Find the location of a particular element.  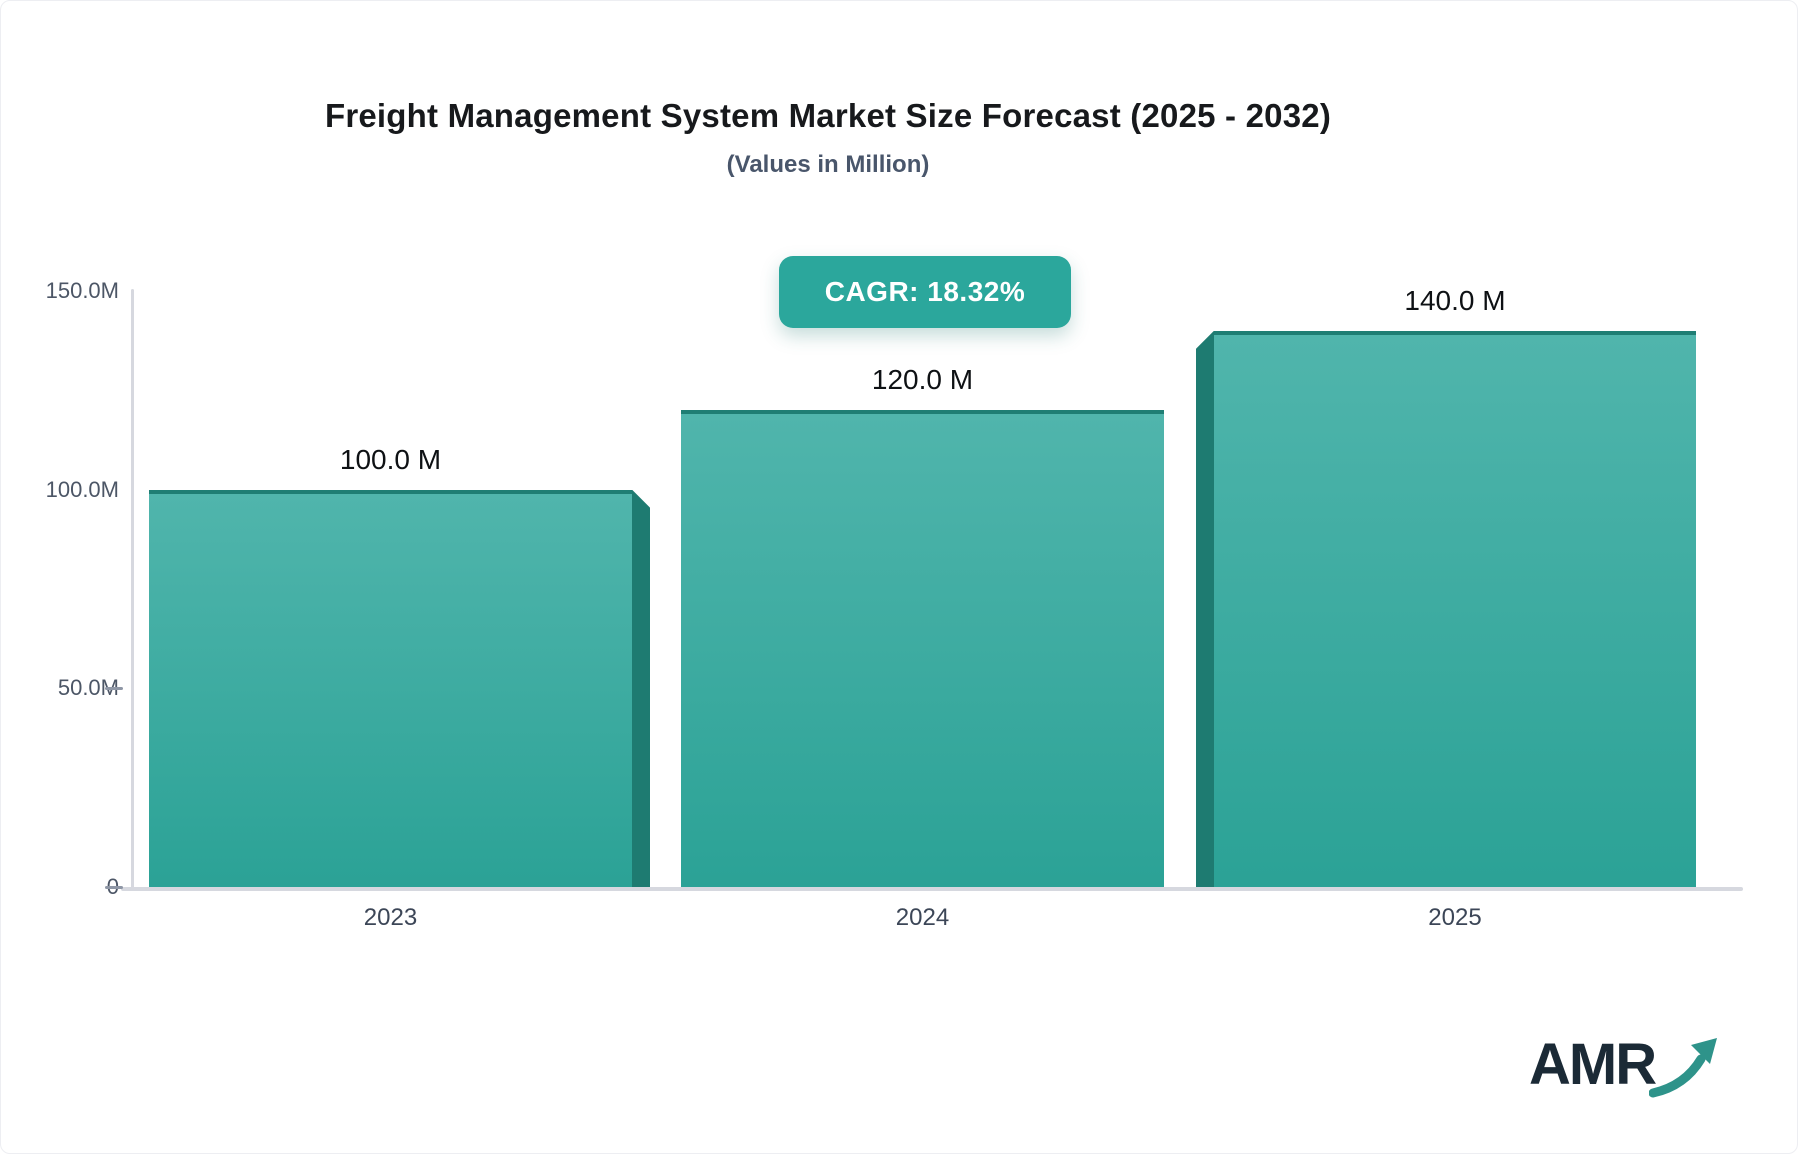

bar-2025 is located at coordinates (1455, 608).